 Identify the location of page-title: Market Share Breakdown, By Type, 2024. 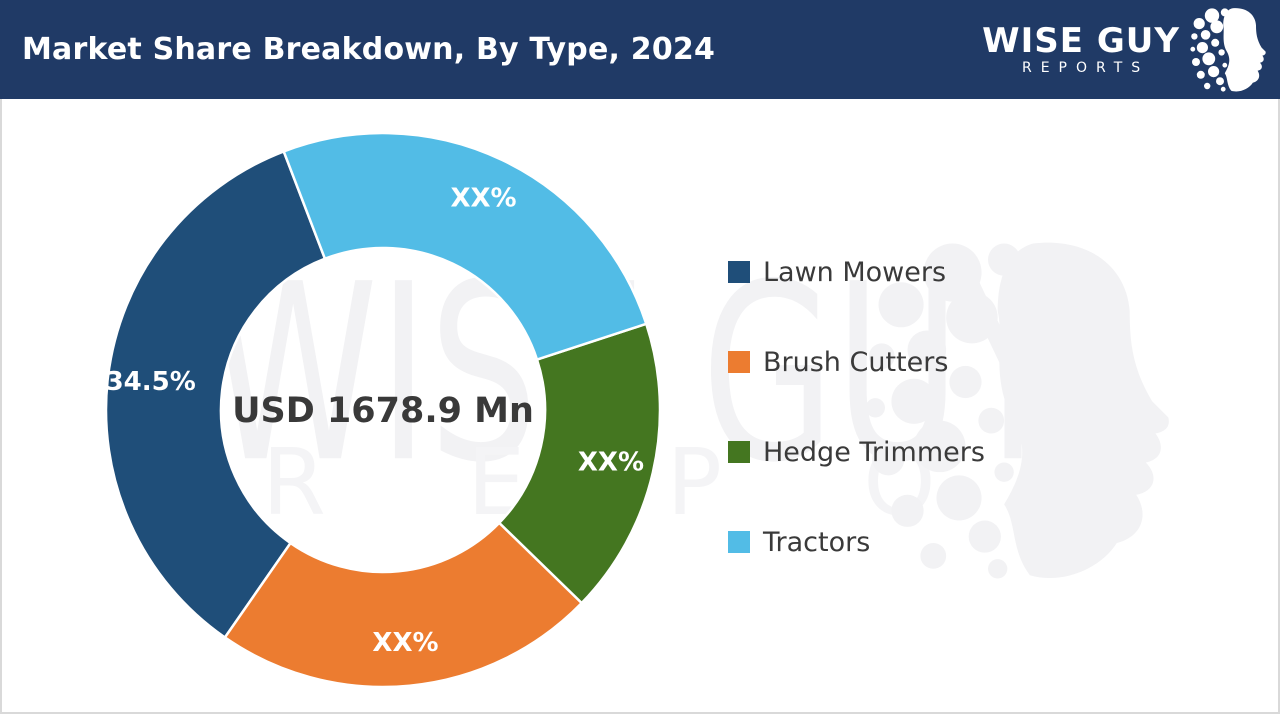
(369, 49).